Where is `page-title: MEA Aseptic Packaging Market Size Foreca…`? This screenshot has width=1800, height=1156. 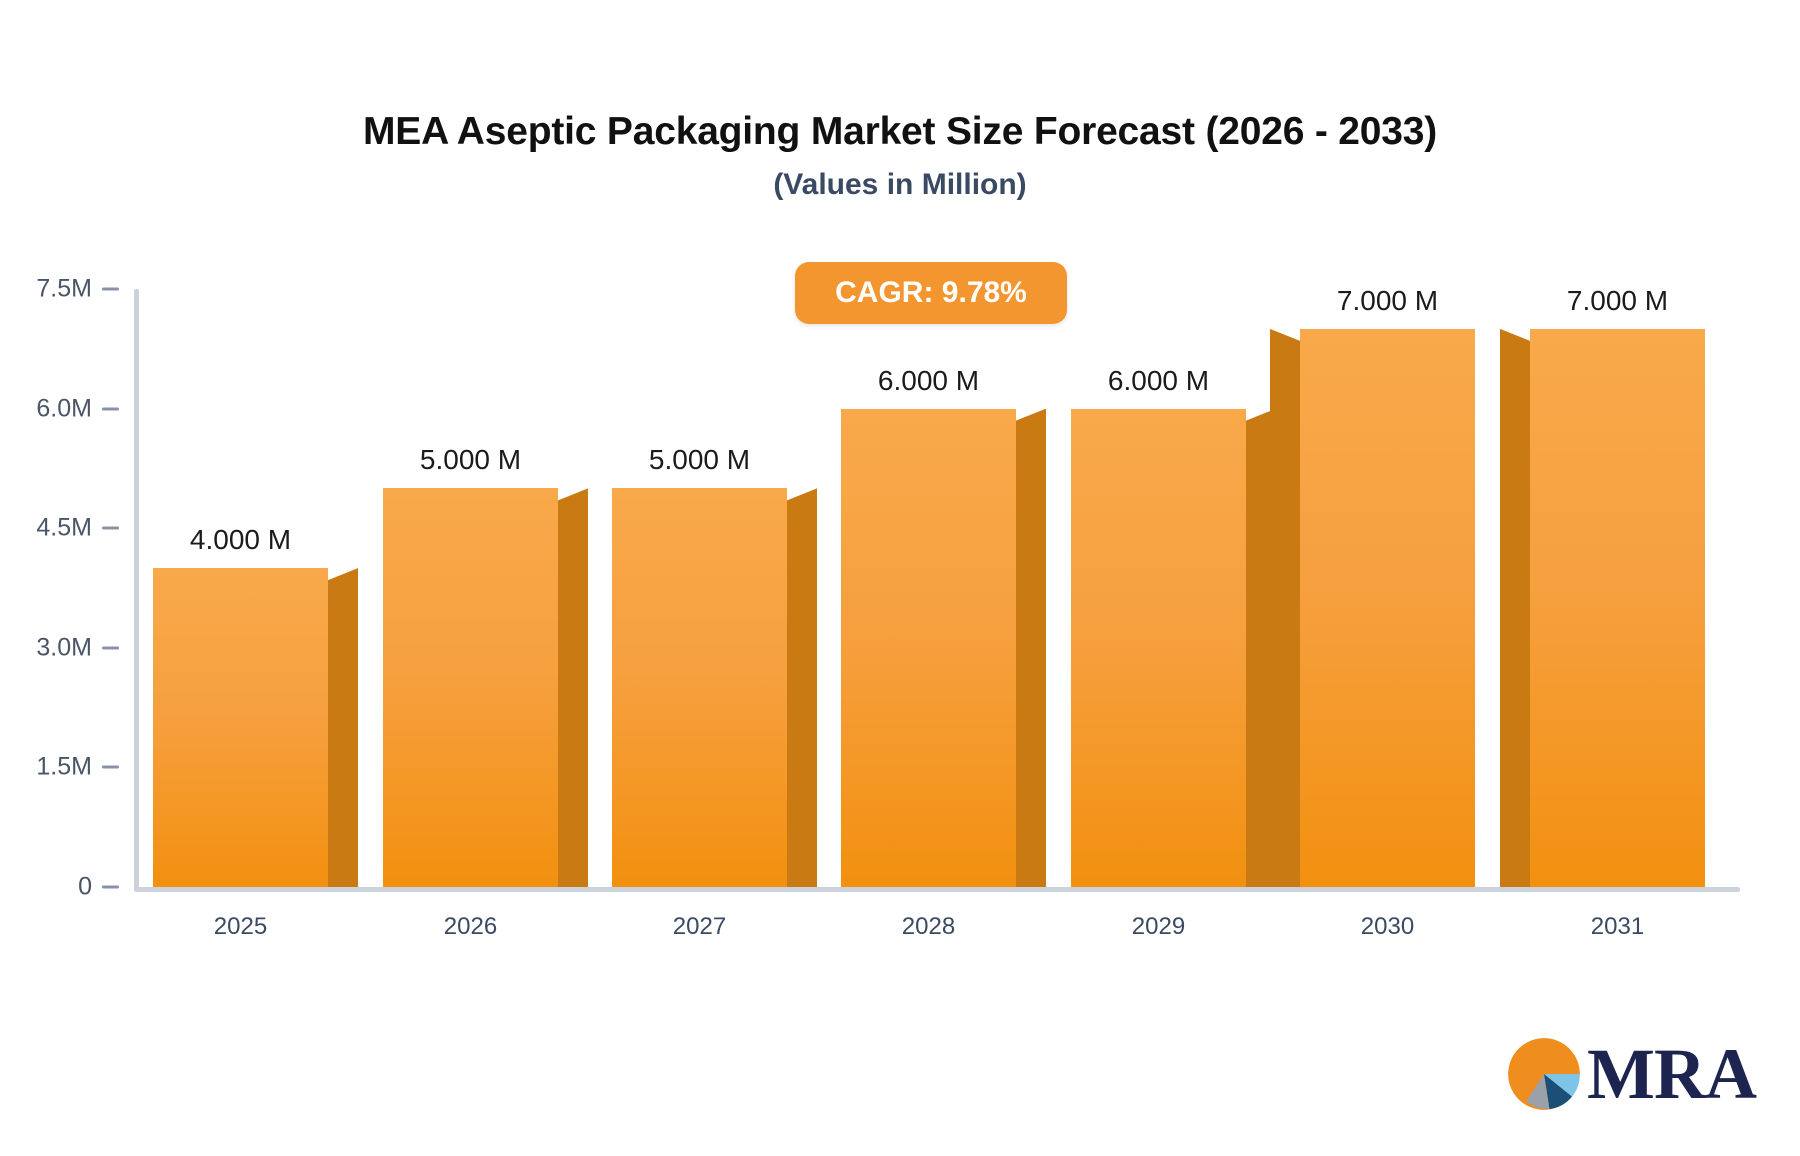 page-title: MEA Aseptic Packaging Market Size Foreca… is located at coordinates (900, 131).